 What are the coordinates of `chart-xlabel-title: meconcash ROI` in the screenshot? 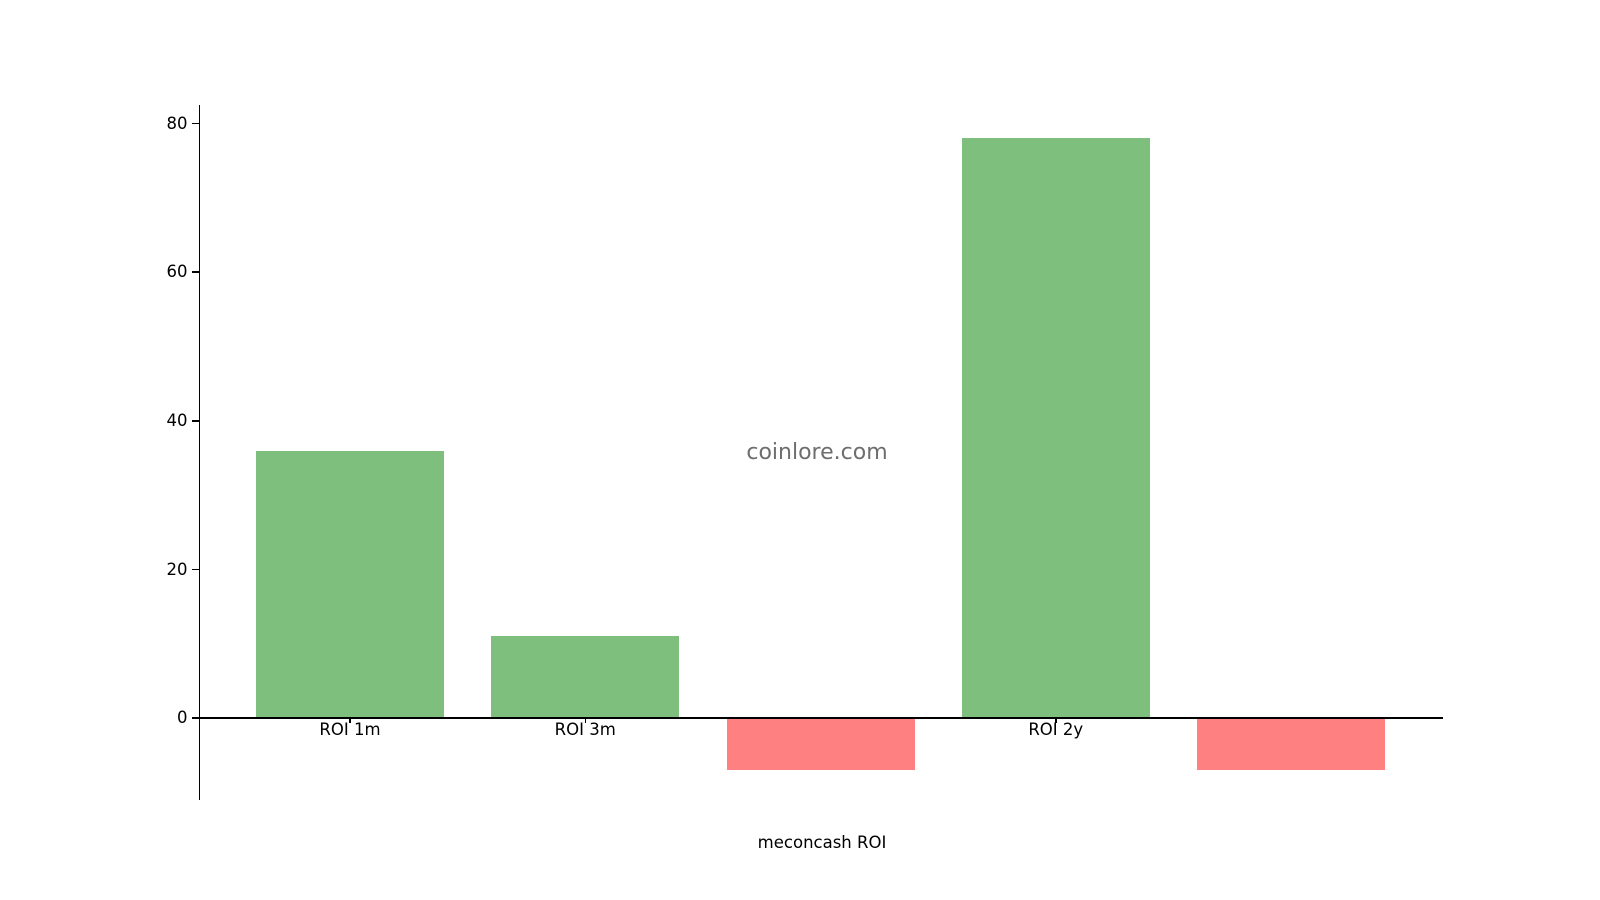 It's located at (822, 842).